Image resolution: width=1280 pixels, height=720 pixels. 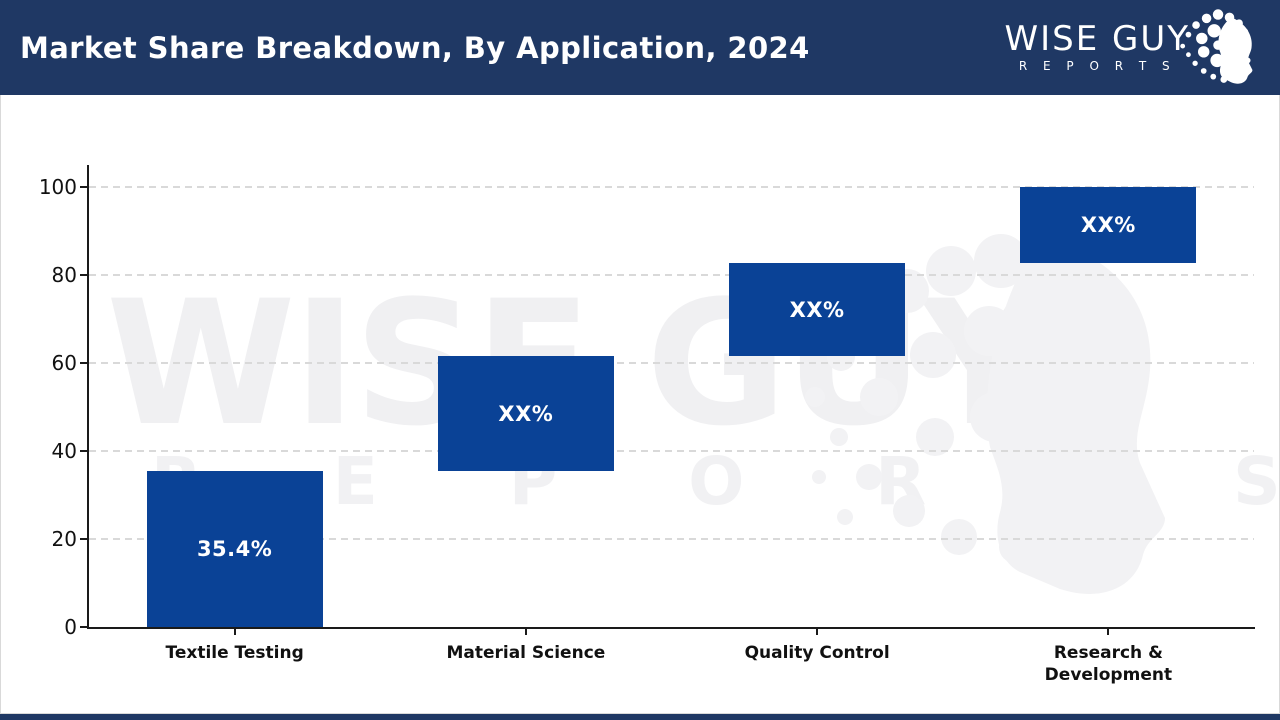 What do you see at coordinates (57, 187) in the screenshot?
I see `y-tick-label: 100` at bounding box center [57, 187].